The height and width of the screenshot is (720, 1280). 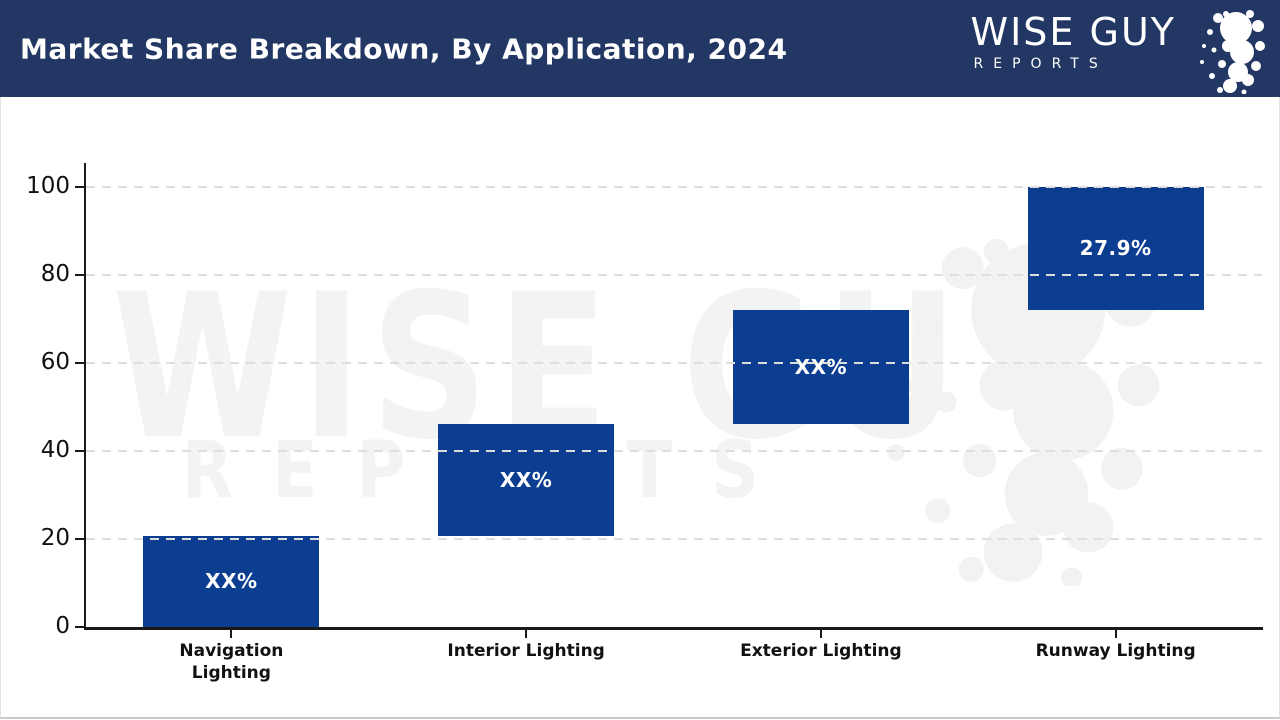 I want to click on bar-value-label: 27.9%, so click(x=1115, y=248).